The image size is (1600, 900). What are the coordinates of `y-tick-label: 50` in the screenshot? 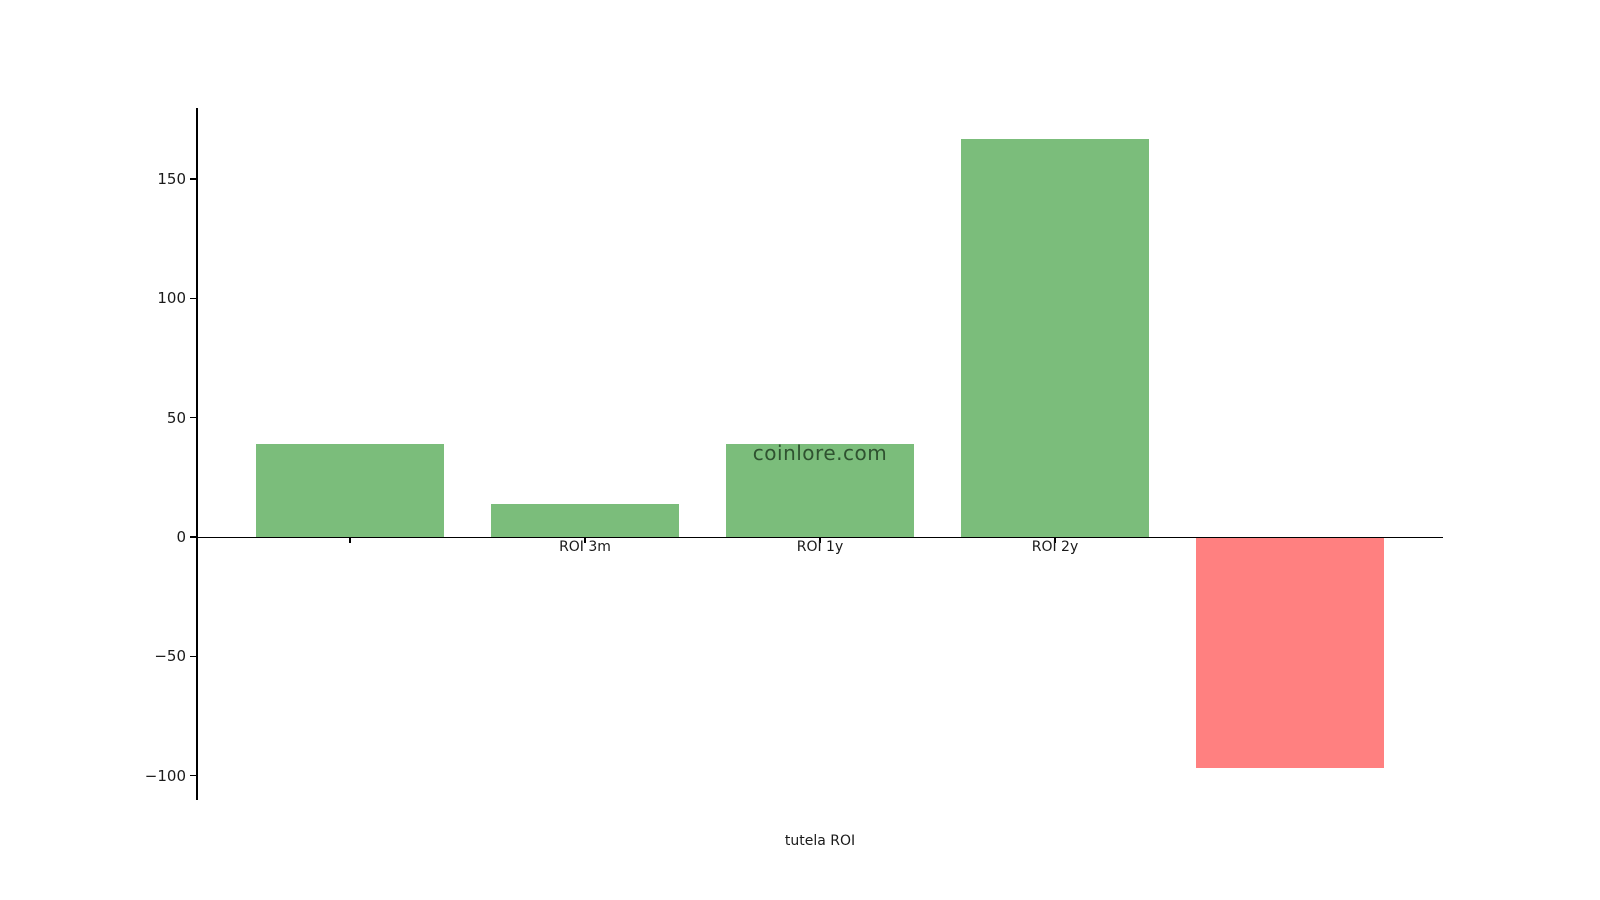 It's located at (176, 417).